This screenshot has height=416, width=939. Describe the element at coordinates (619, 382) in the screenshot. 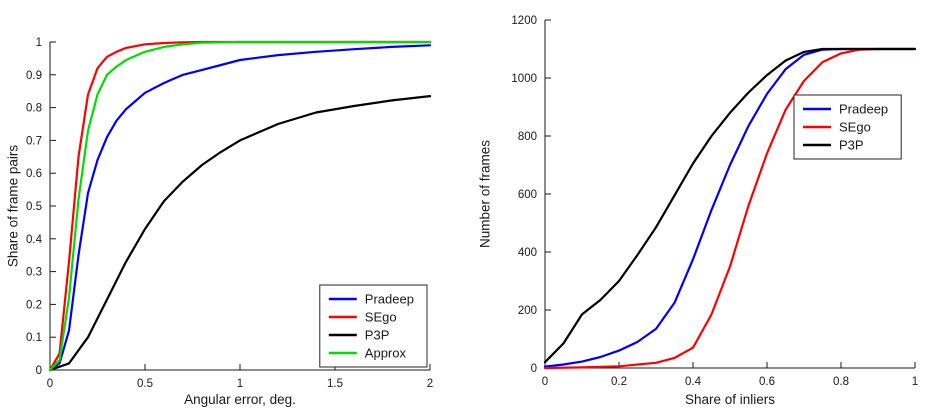

I see `x-tick-label: 0.2` at that location.